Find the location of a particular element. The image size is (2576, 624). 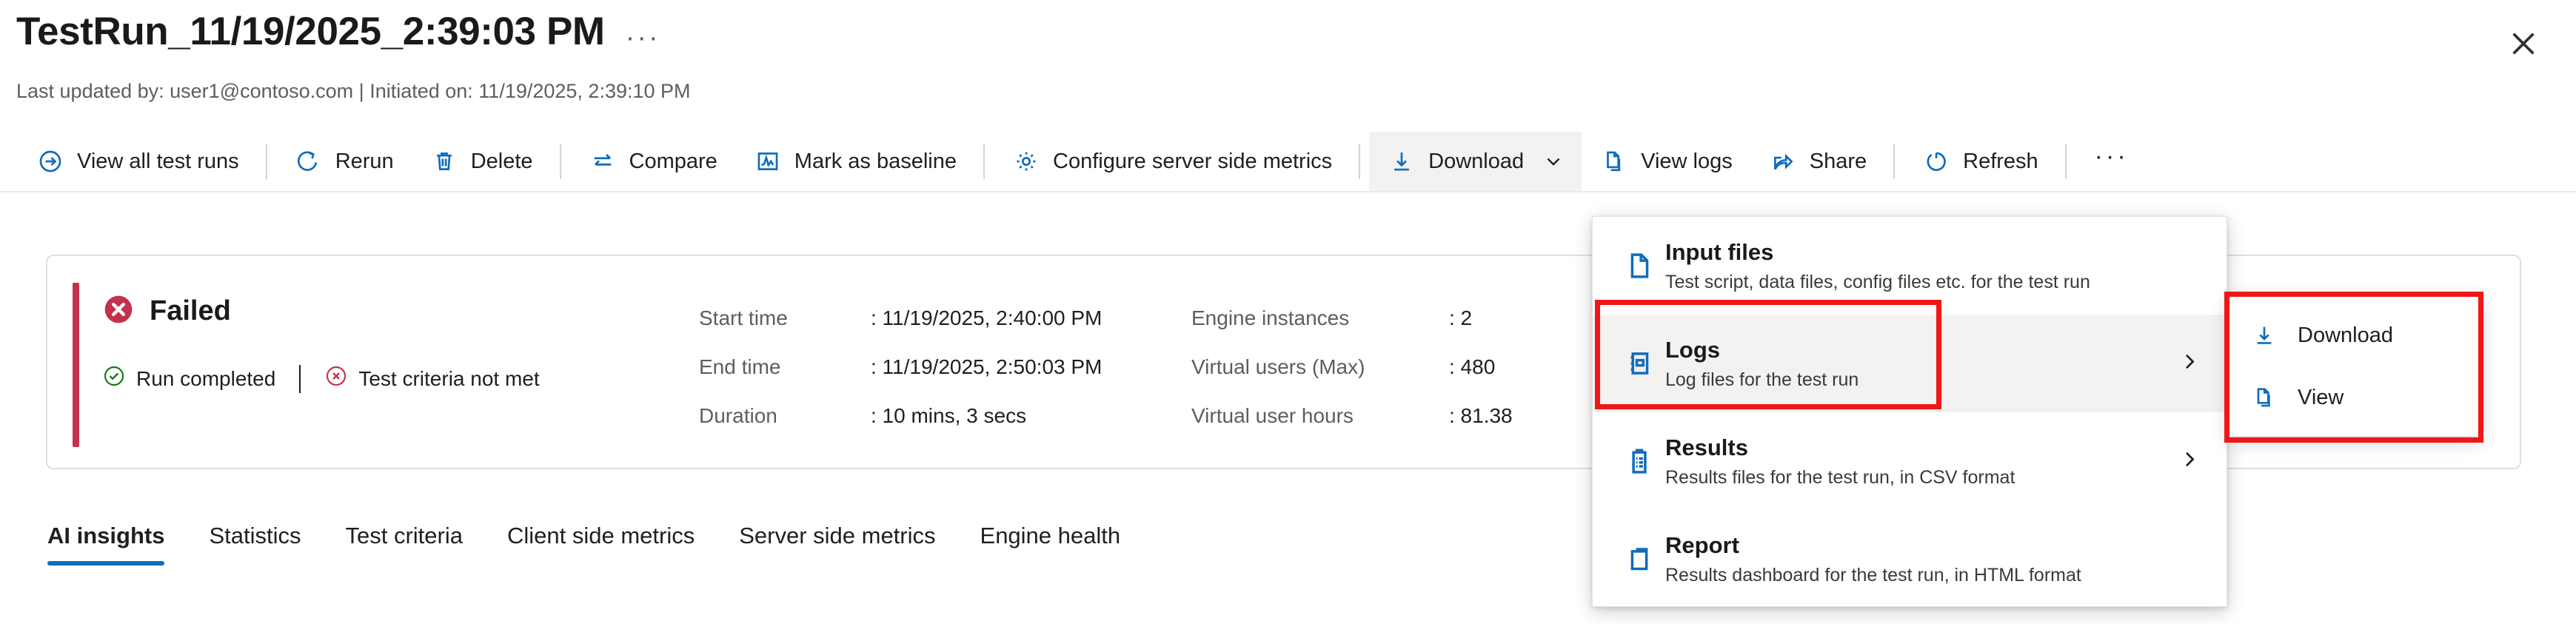

status-detail-row: Run completed Test criteria not met is located at coordinates (321, 378).